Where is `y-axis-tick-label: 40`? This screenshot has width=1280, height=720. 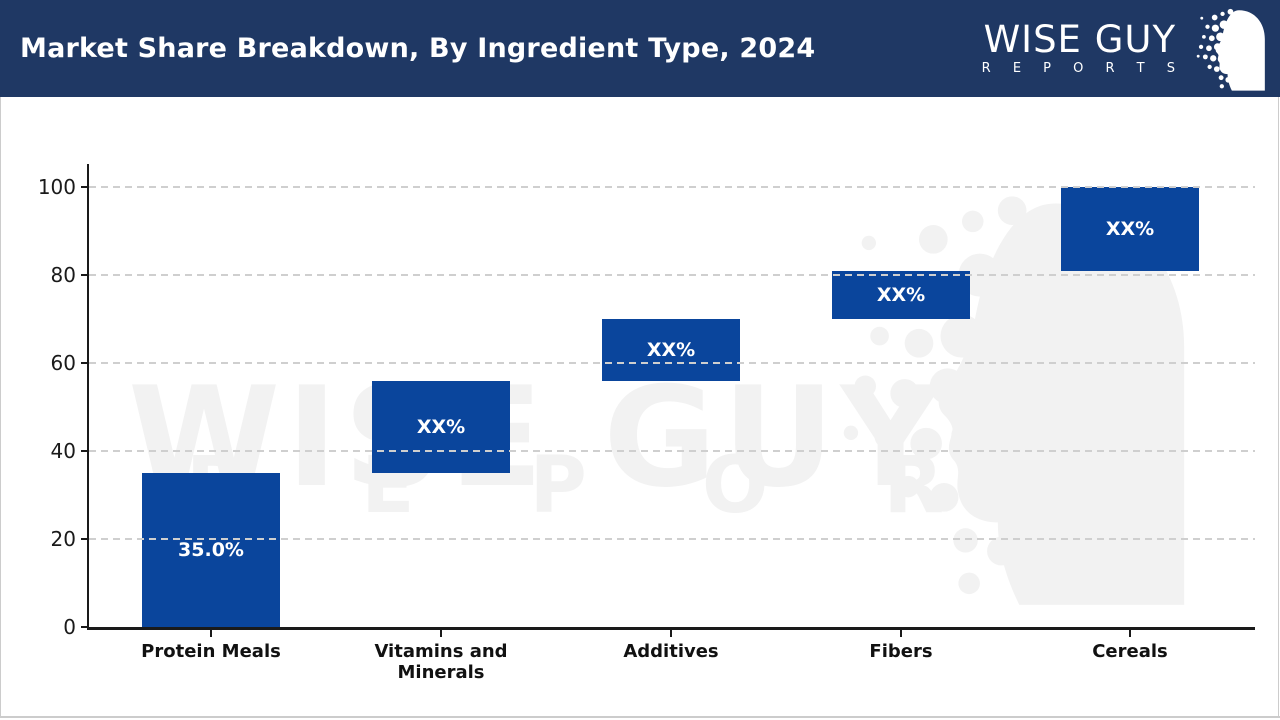 y-axis-tick-label: 40 is located at coordinates (63, 451).